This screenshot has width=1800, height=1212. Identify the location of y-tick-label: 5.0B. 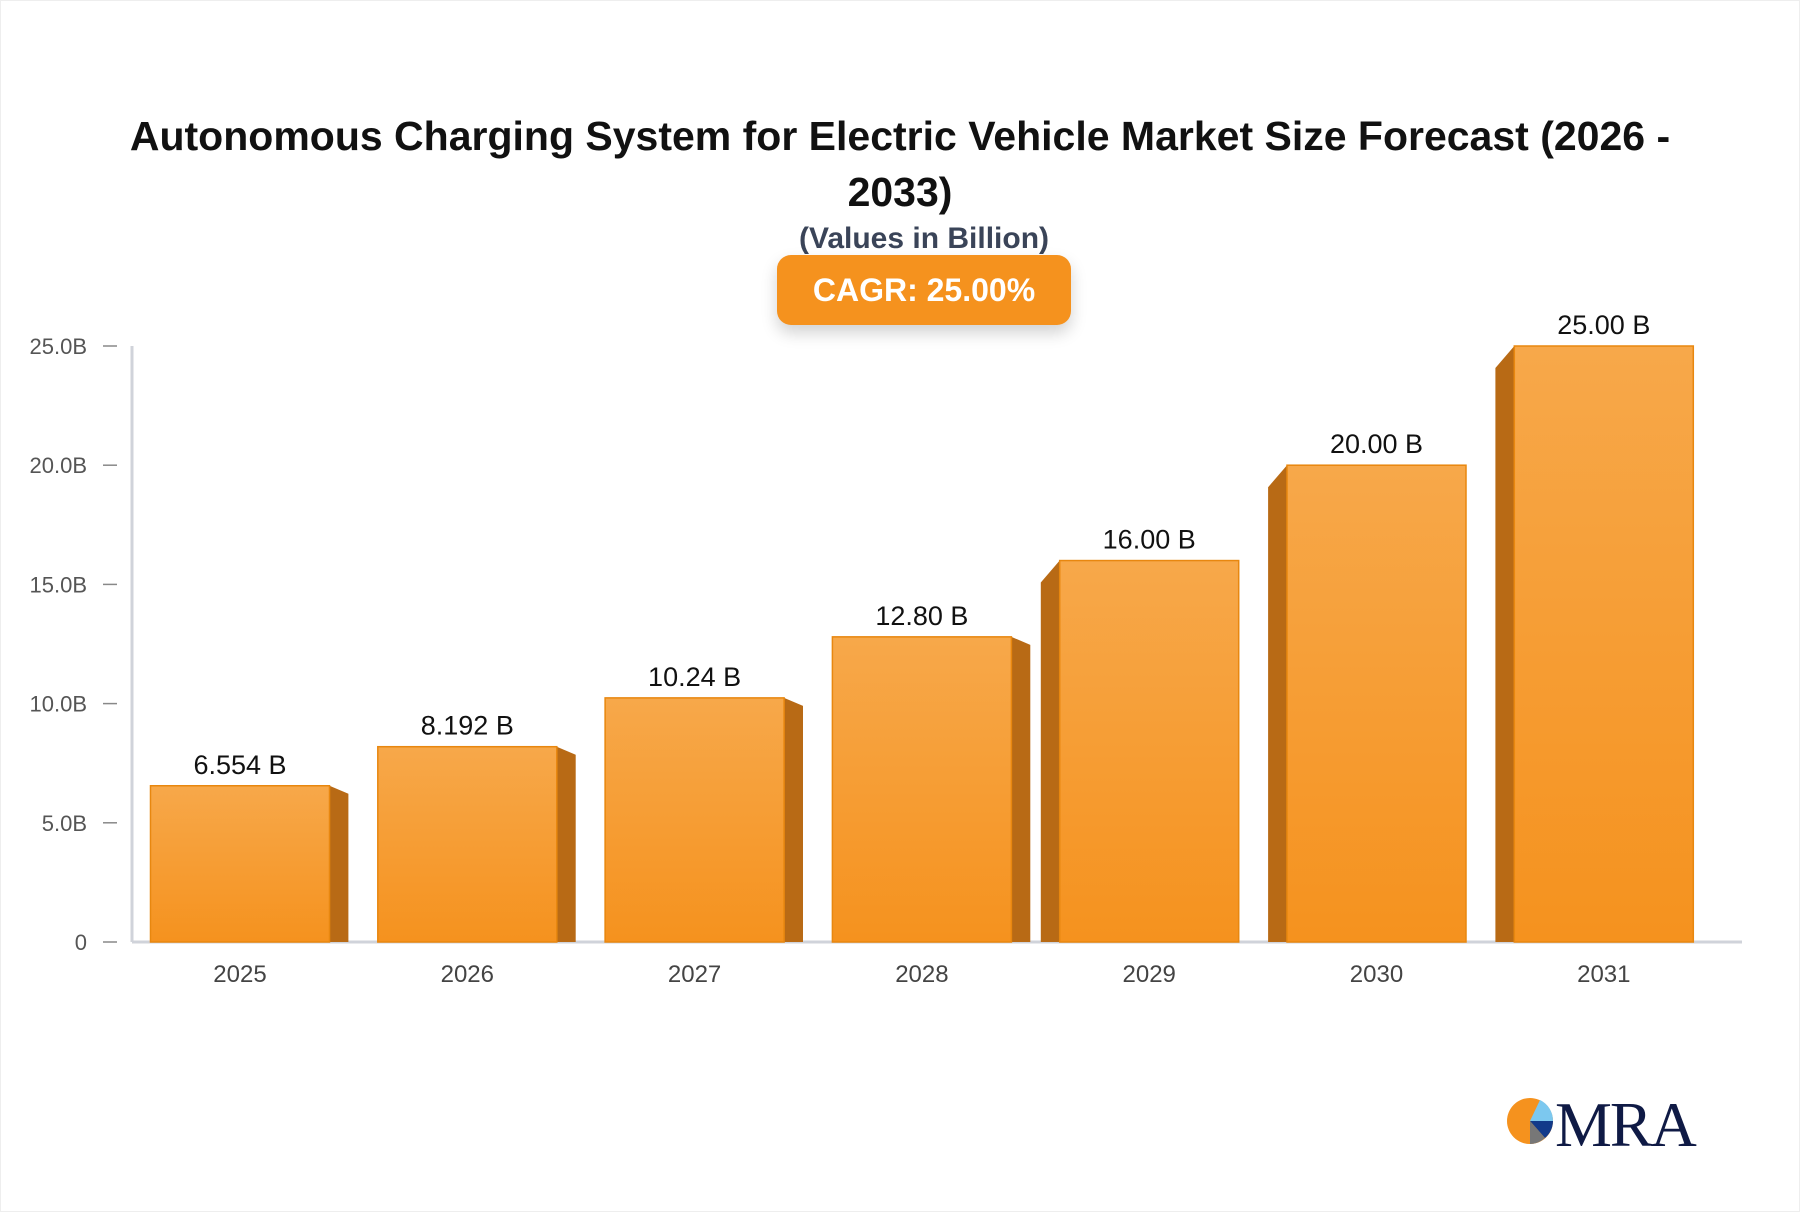
(64, 823).